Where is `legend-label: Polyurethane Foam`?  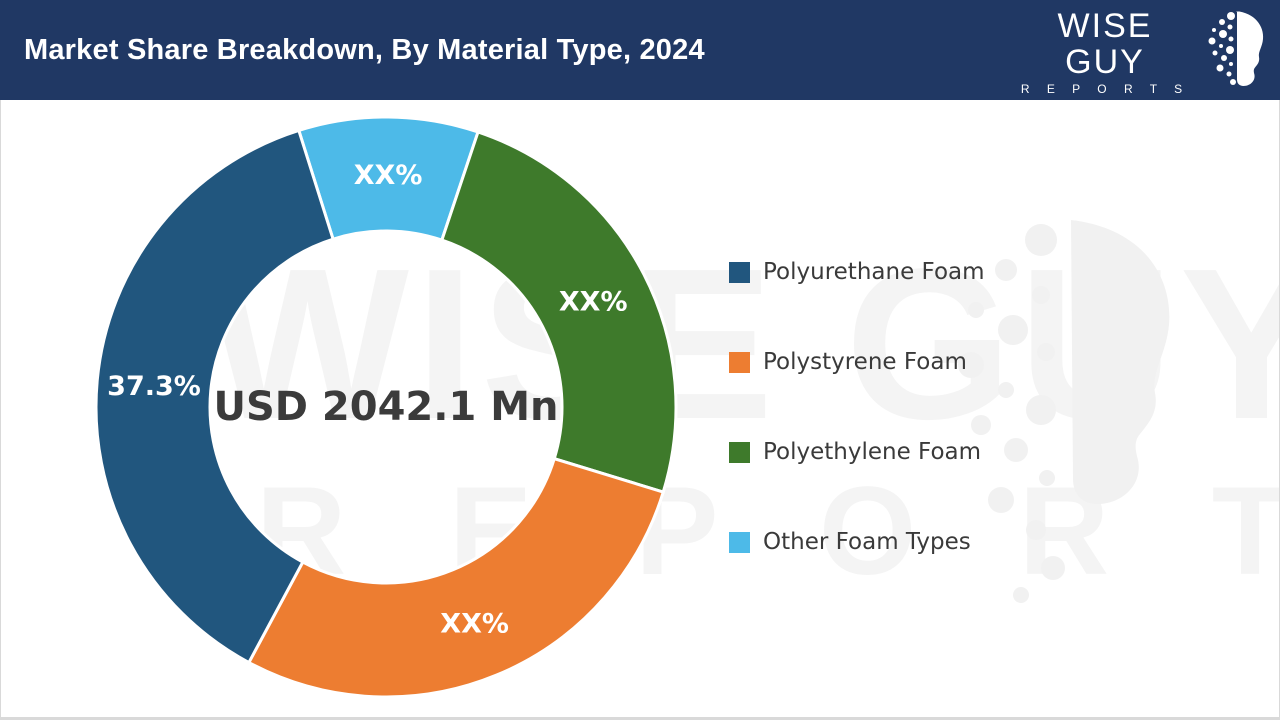 legend-label: Polyurethane Foam is located at coordinates (874, 272).